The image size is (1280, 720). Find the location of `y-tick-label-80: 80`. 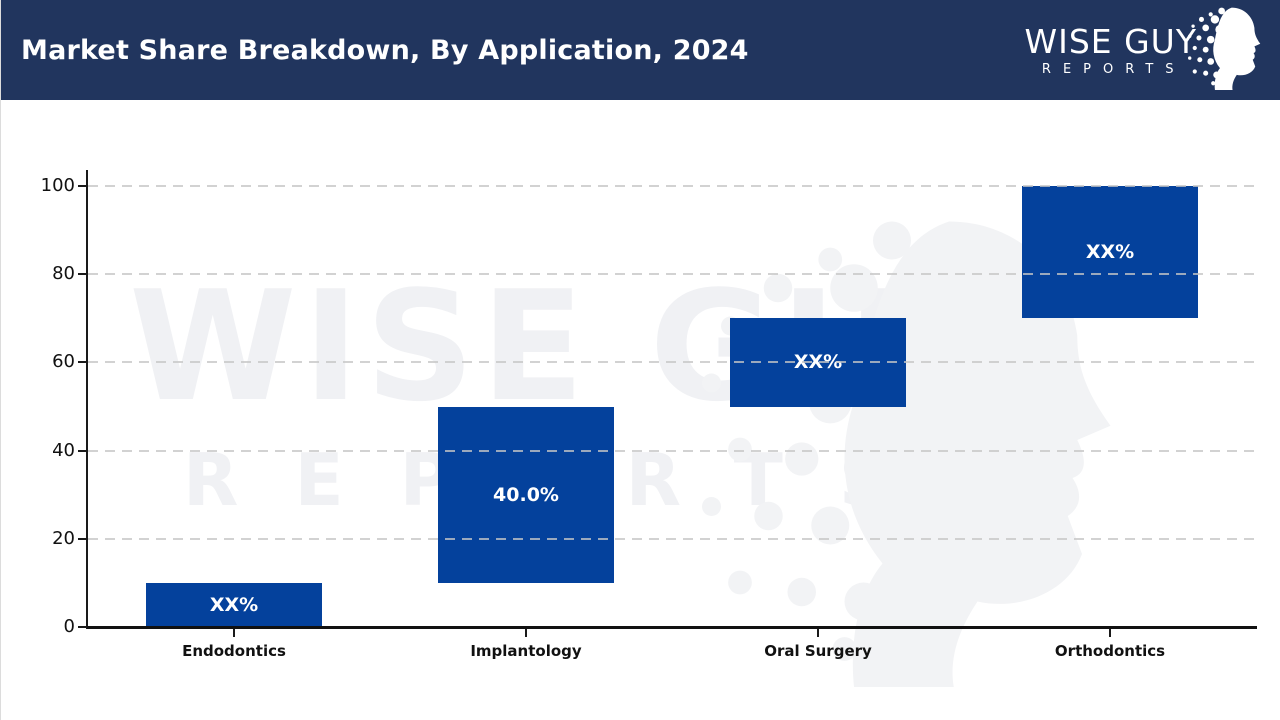

y-tick-label-80: 80 is located at coordinates (63, 274).